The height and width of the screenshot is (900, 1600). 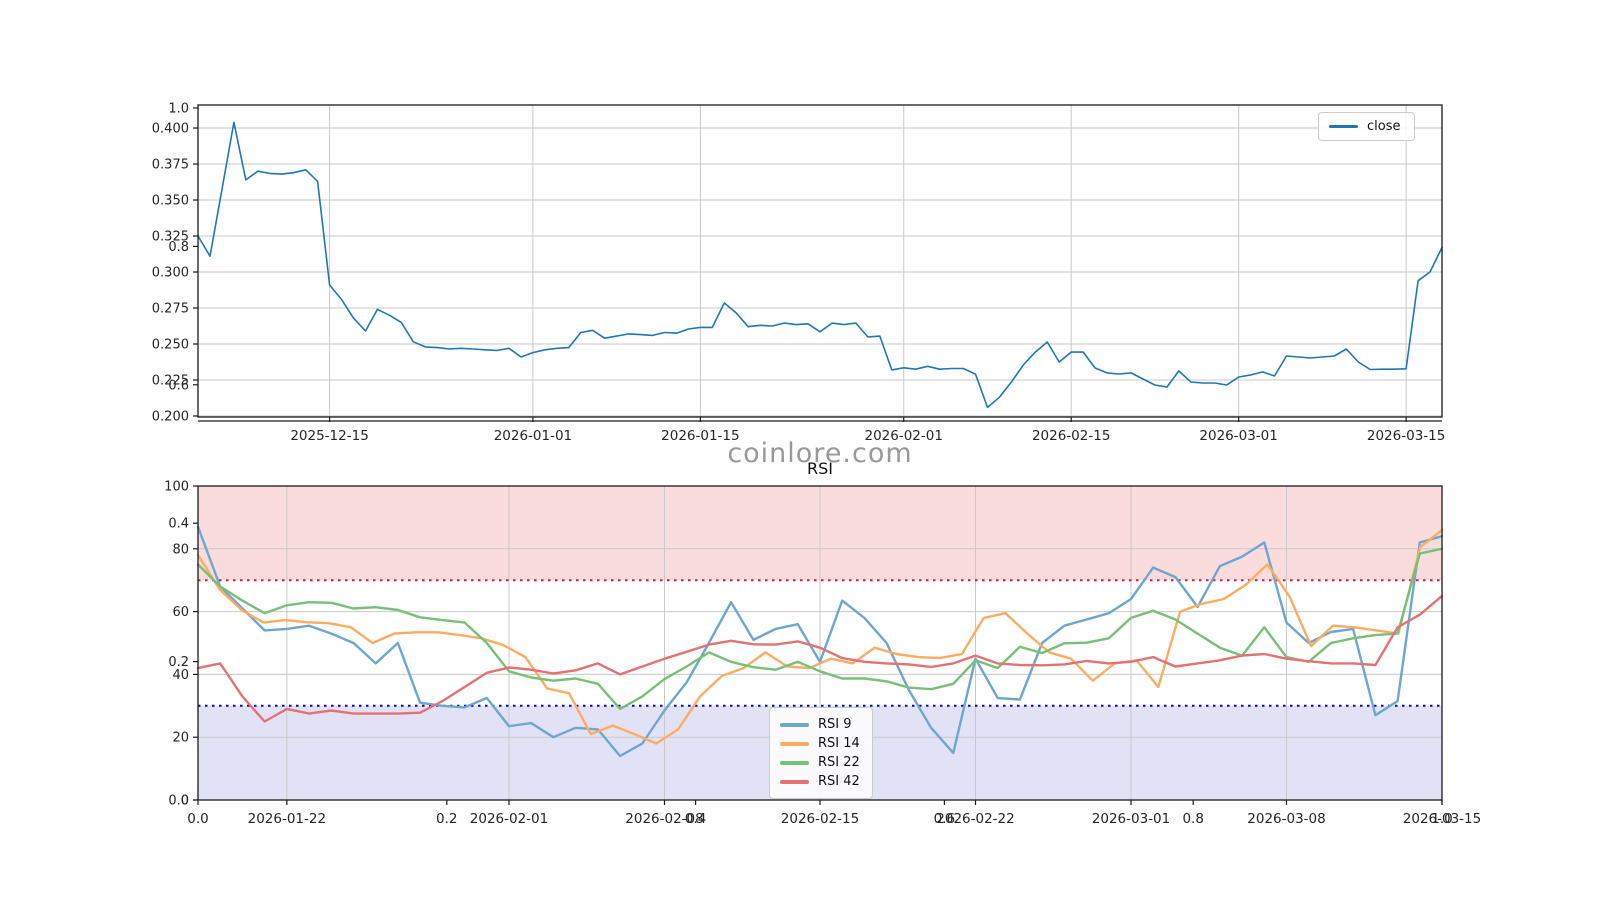 I want to click on rsi-x-tick-label: 2026-03-08, so click(x=1286, y=819).